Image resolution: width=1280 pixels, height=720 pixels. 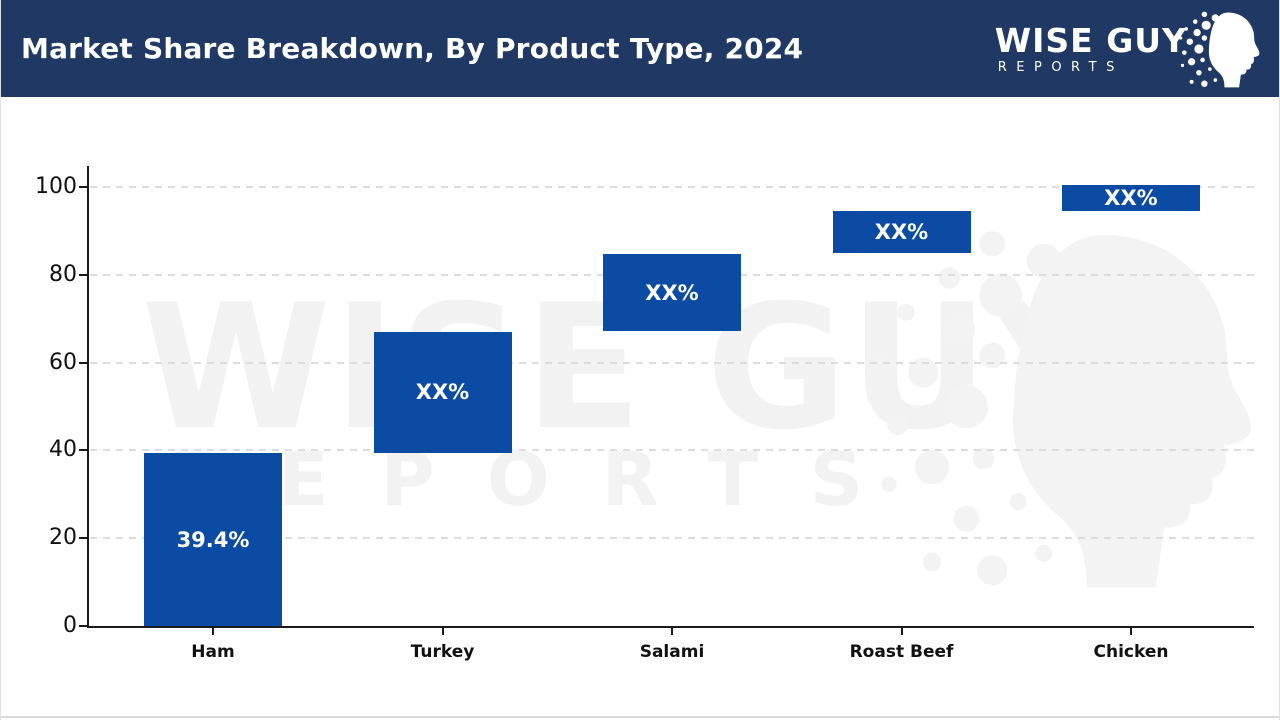 I want to click on x-category-label: Roast Beef, so click(x=901, y=652).